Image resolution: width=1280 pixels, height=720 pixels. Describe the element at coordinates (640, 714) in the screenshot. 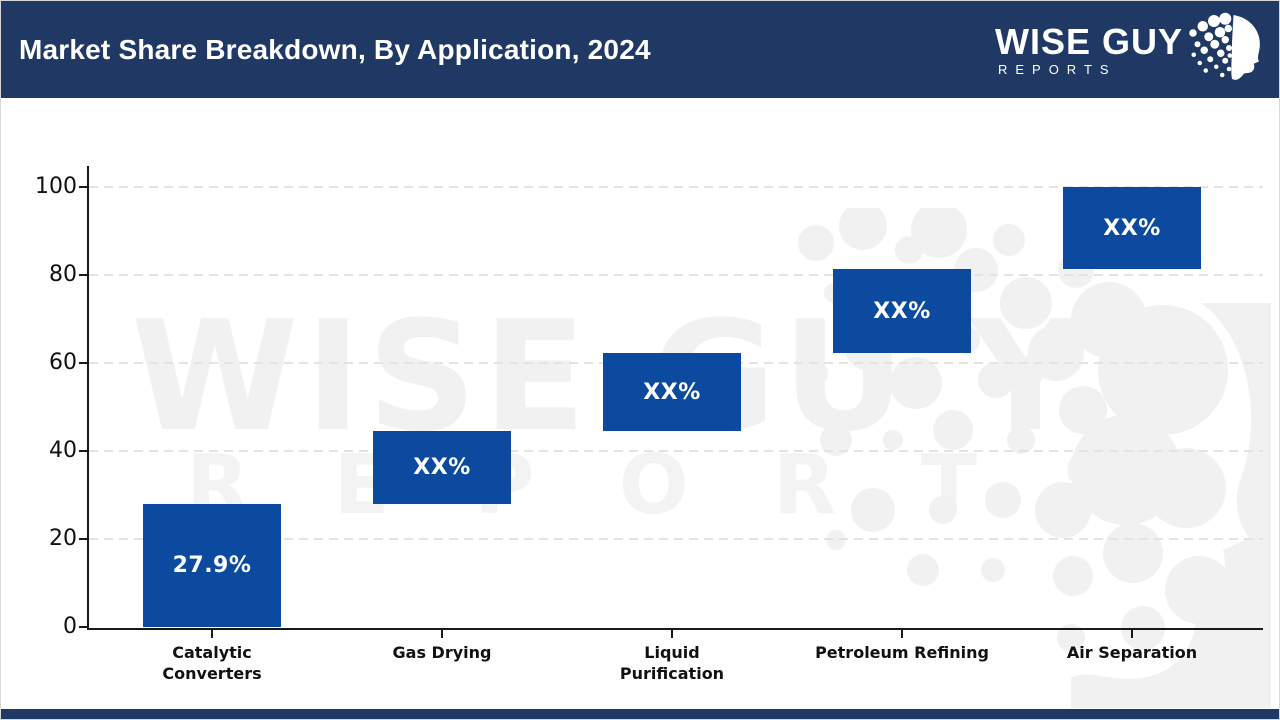

I see `footer-bar` at that location.